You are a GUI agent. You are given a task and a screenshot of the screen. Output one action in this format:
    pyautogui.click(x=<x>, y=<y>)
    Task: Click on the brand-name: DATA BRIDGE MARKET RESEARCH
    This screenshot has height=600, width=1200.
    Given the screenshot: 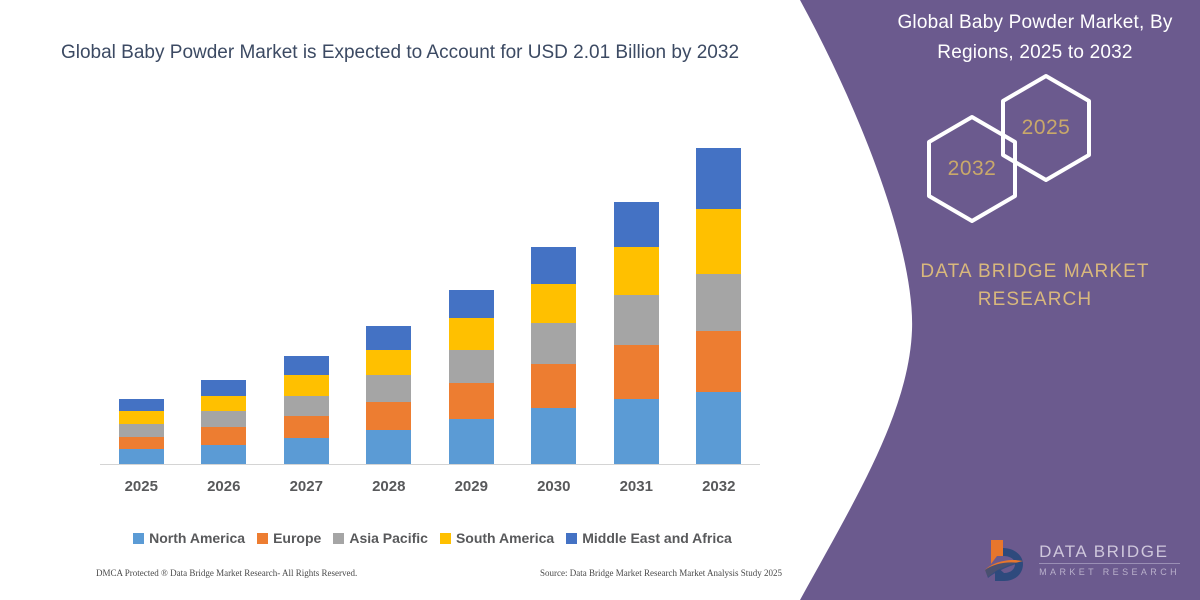 What is the action you would take?
    pyautogui.click(x=1035, y=285)
    